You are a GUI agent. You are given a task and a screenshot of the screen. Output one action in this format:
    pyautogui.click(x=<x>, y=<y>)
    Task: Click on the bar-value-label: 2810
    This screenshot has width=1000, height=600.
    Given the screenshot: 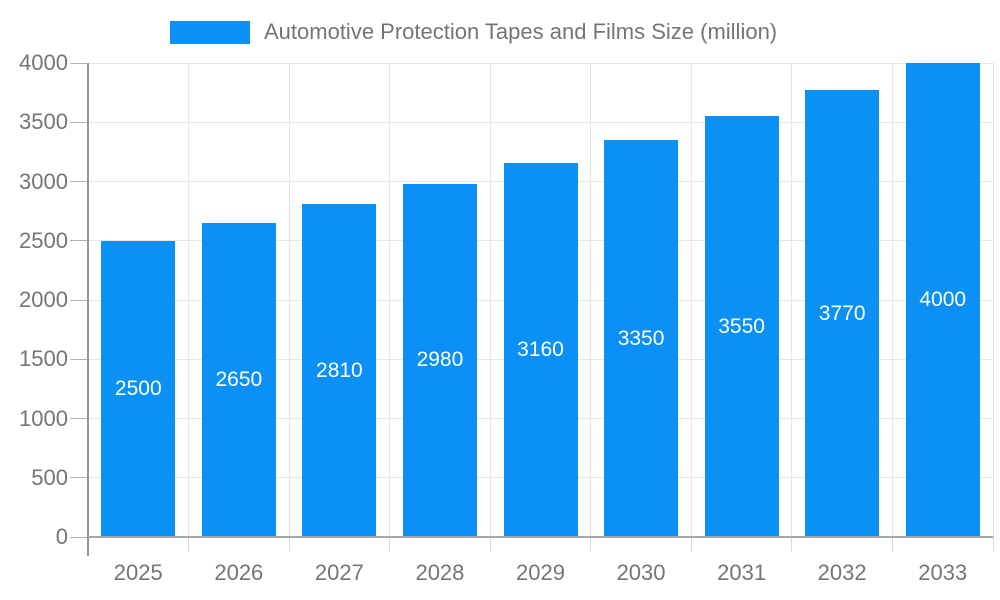 What is the action you would take?
    pyautogui.click(x=339, y=370)
    